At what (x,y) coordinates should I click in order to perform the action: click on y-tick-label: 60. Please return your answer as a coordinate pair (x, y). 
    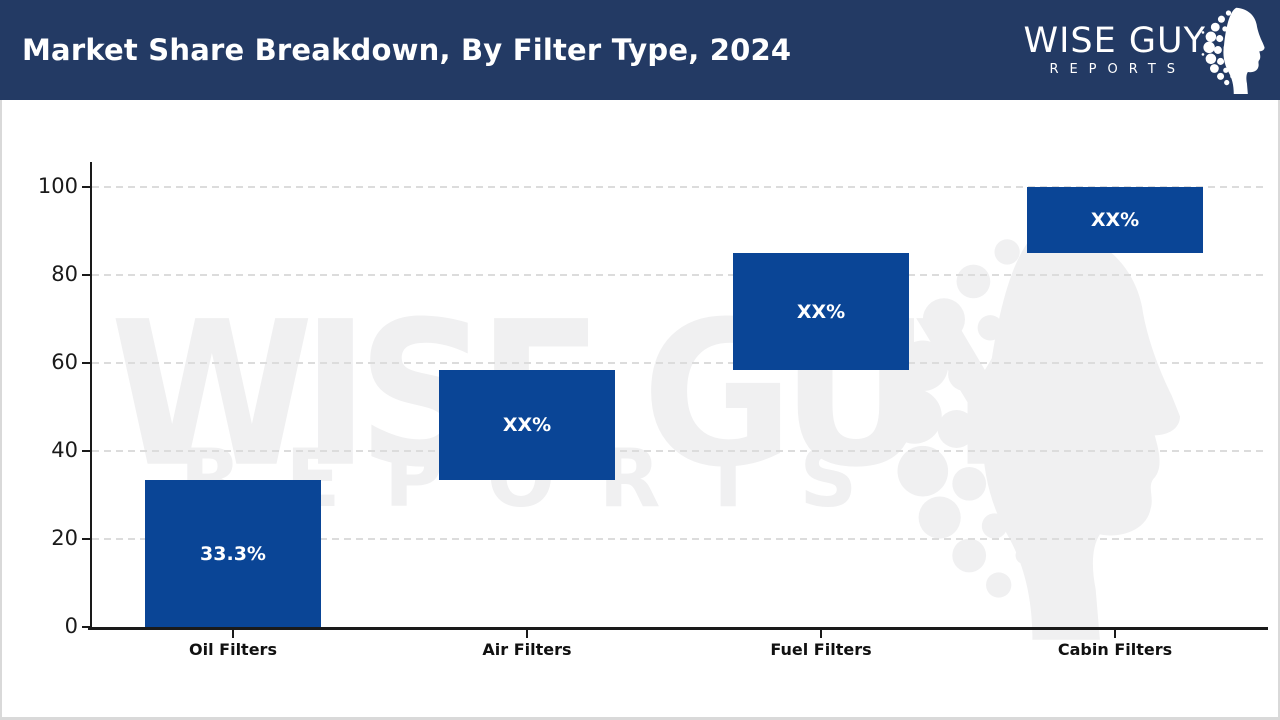
    Looking at the image, I should click on (64, 362).